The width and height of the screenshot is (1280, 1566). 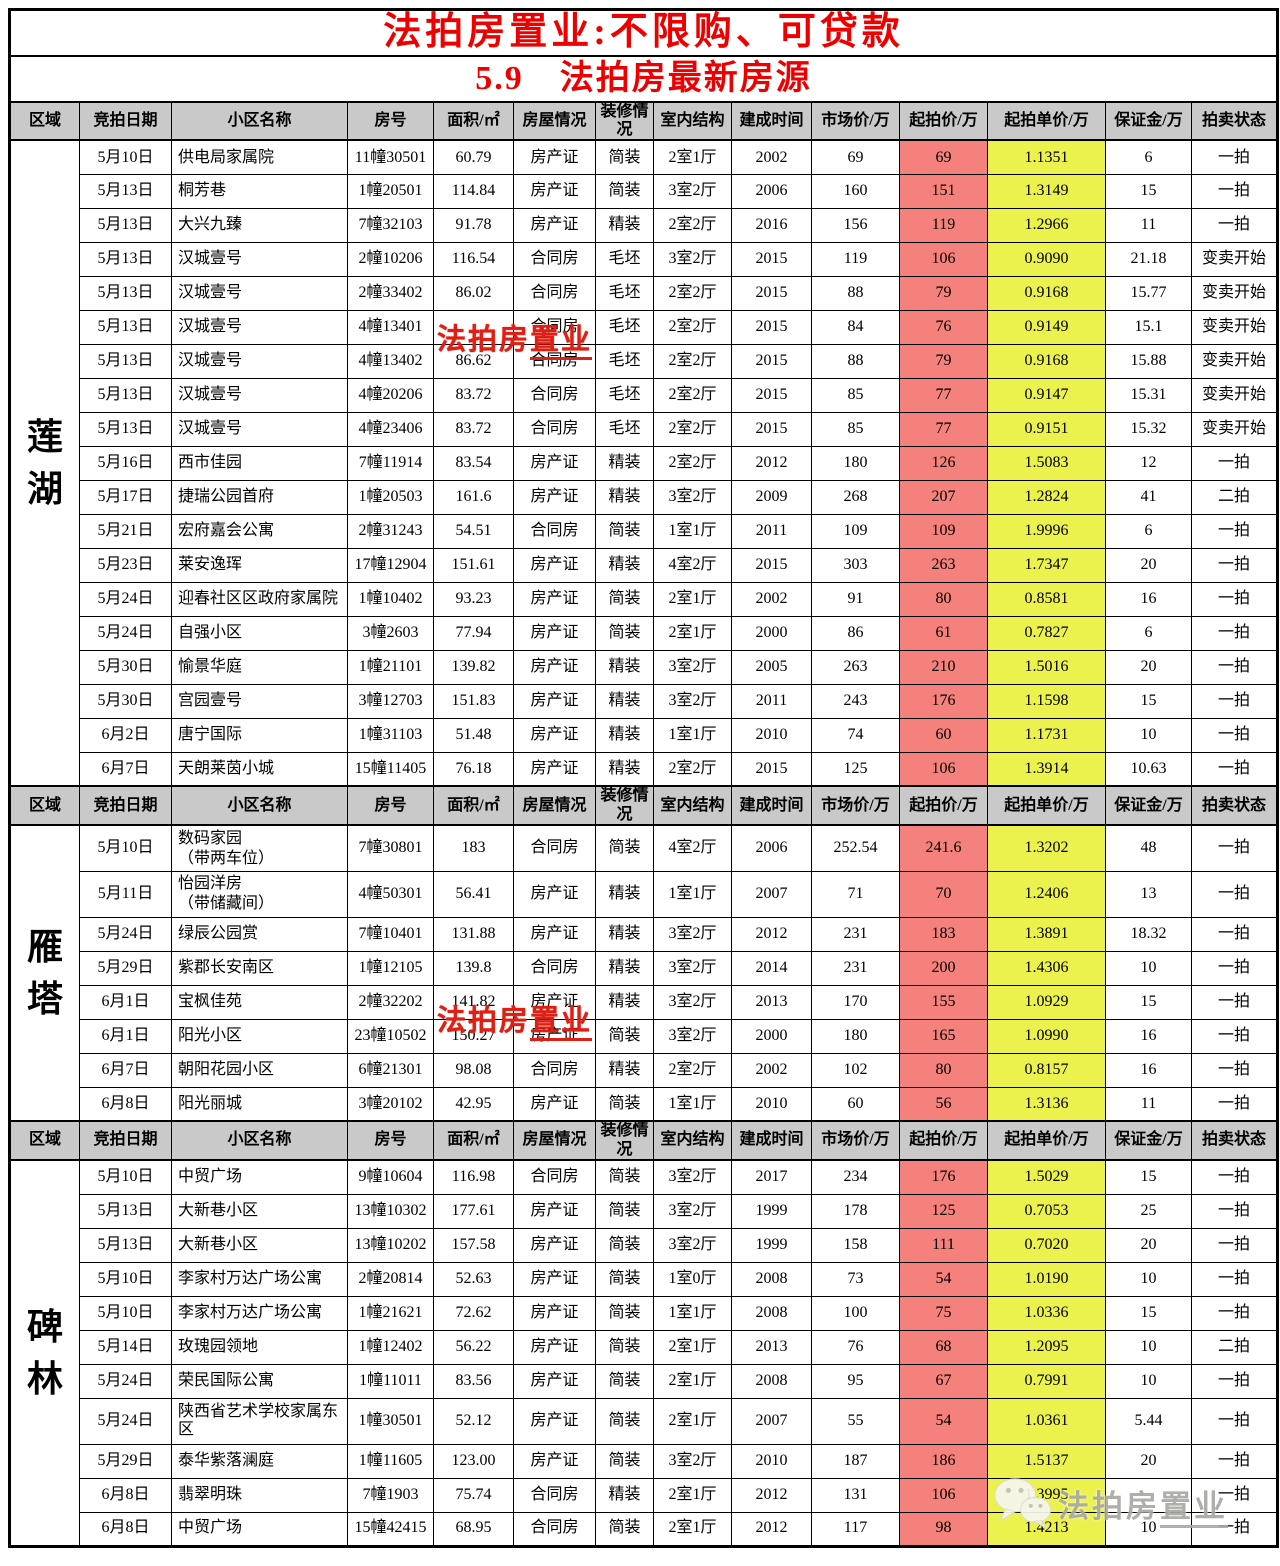 I want to click on area-cell: 83.72, so click(x=473, y=429).